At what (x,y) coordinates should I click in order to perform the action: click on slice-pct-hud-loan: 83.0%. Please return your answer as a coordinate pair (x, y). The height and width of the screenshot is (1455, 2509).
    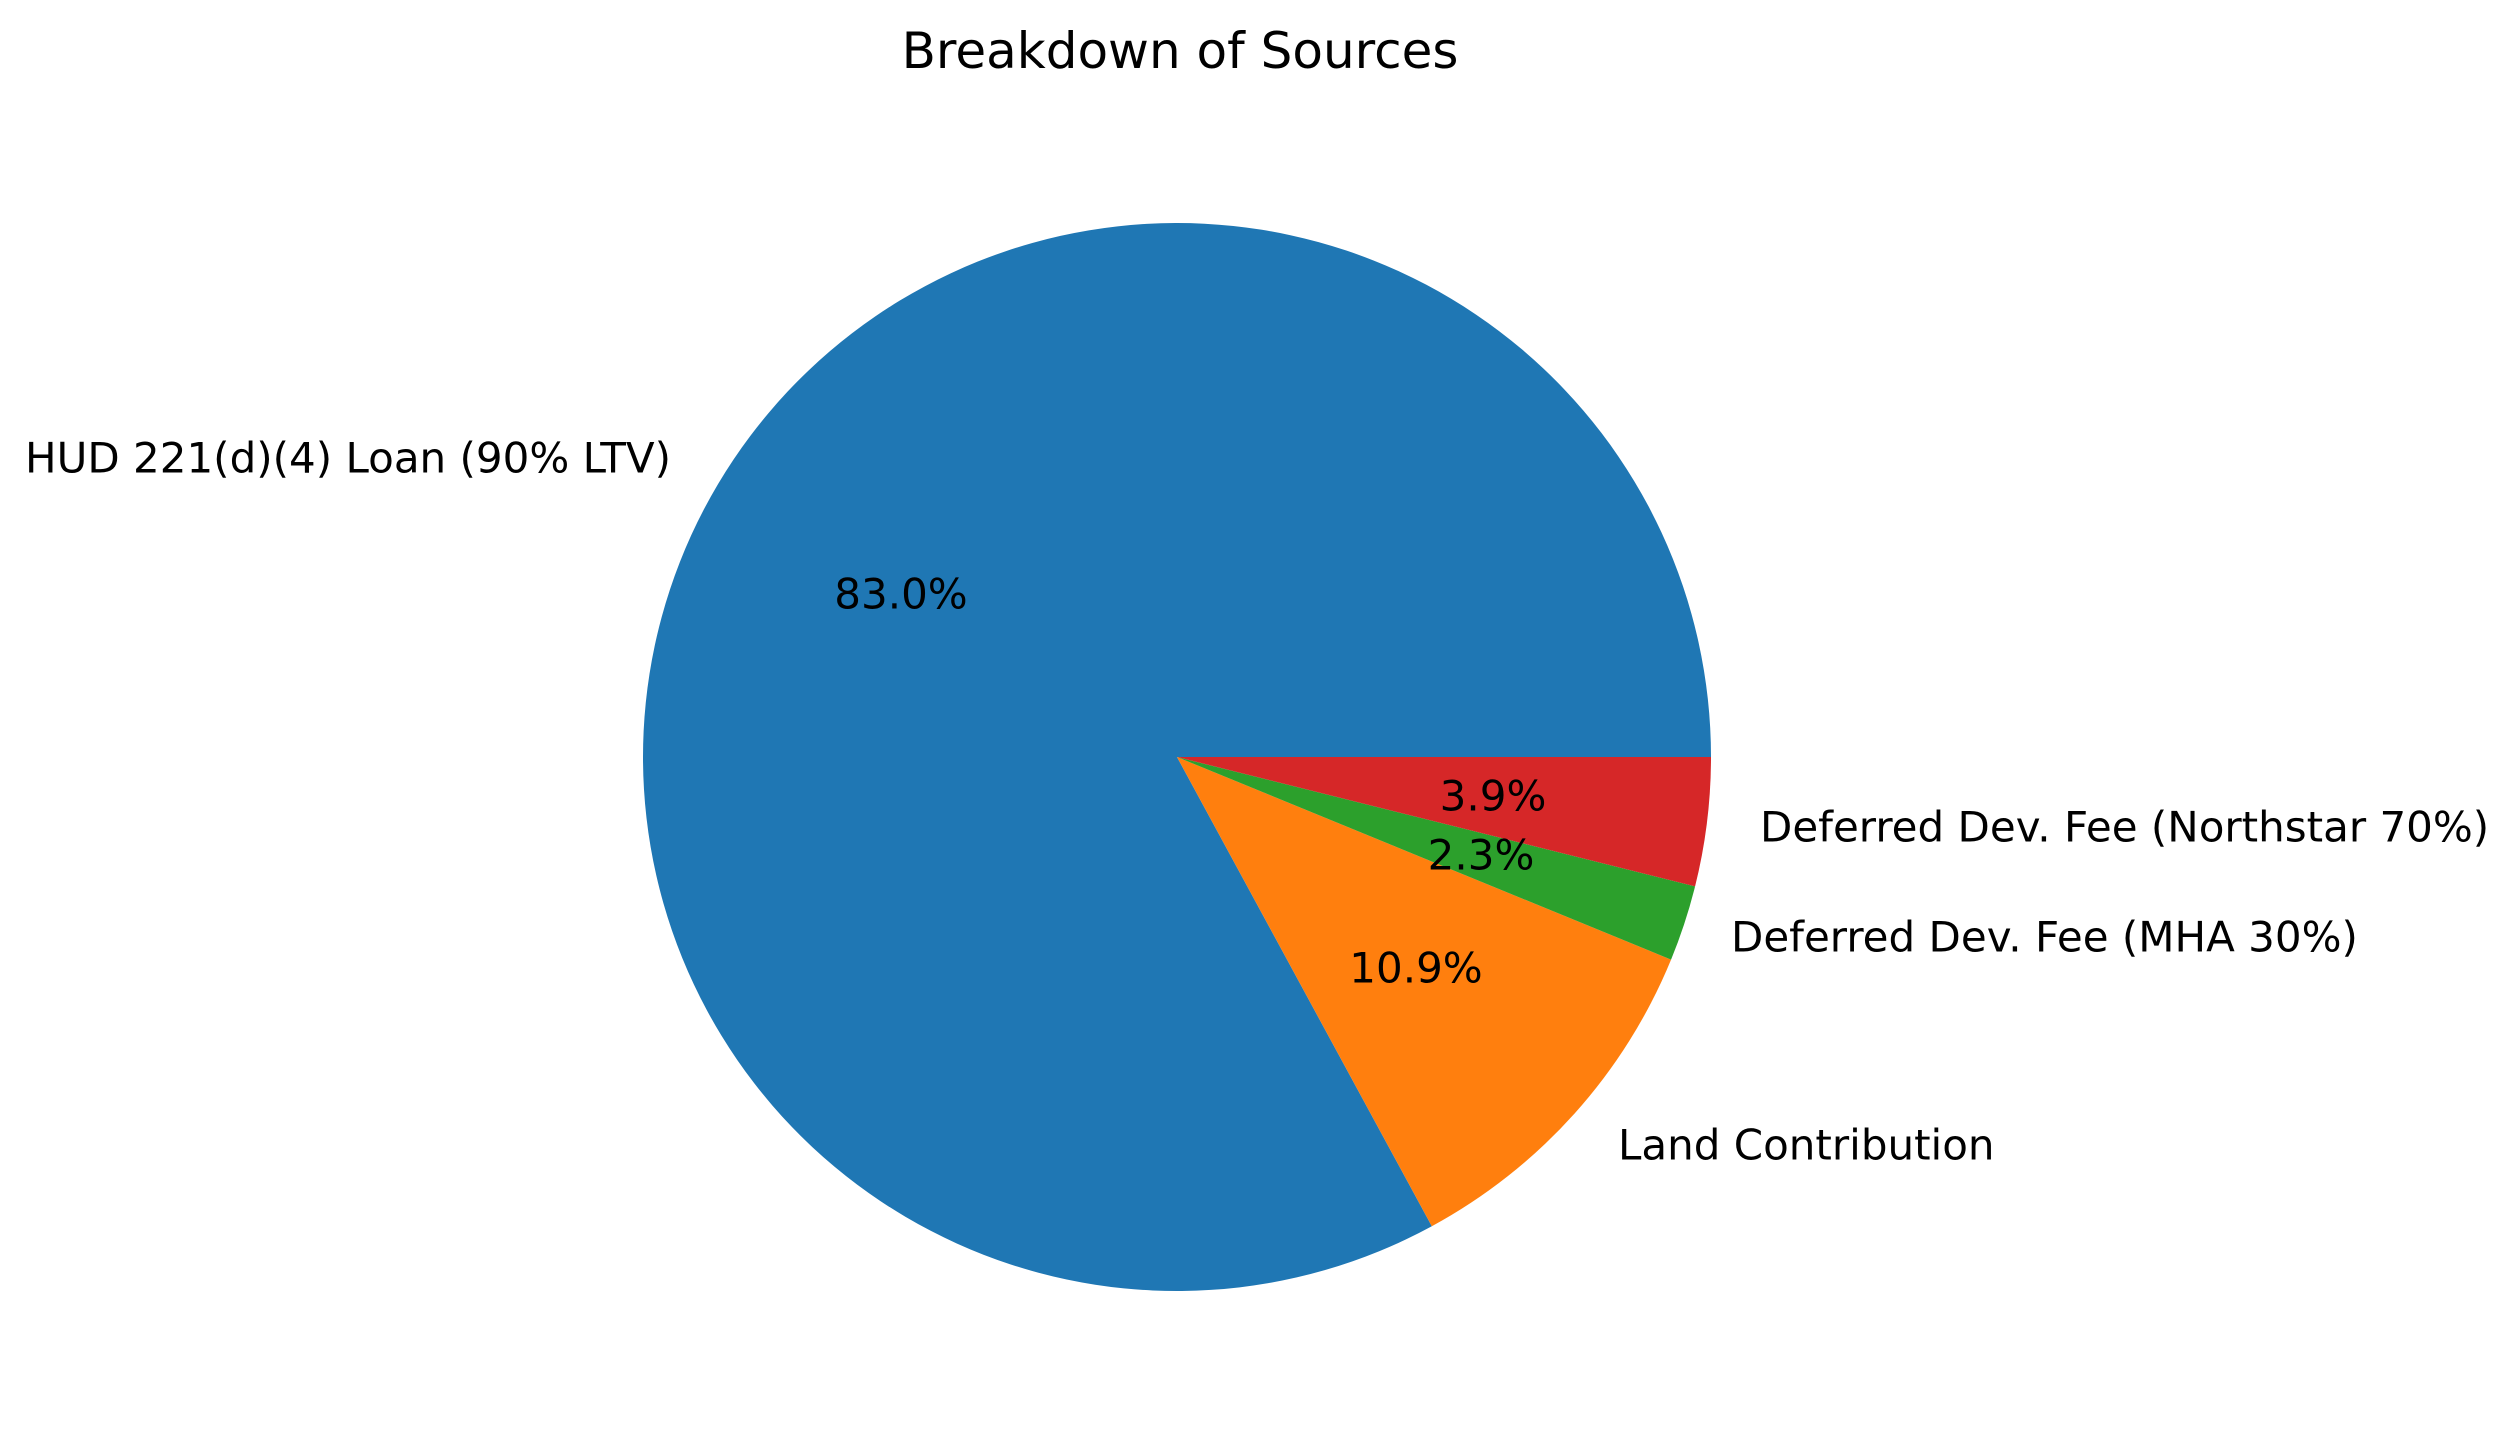
    Looking at the image, I should click on (901, 594).